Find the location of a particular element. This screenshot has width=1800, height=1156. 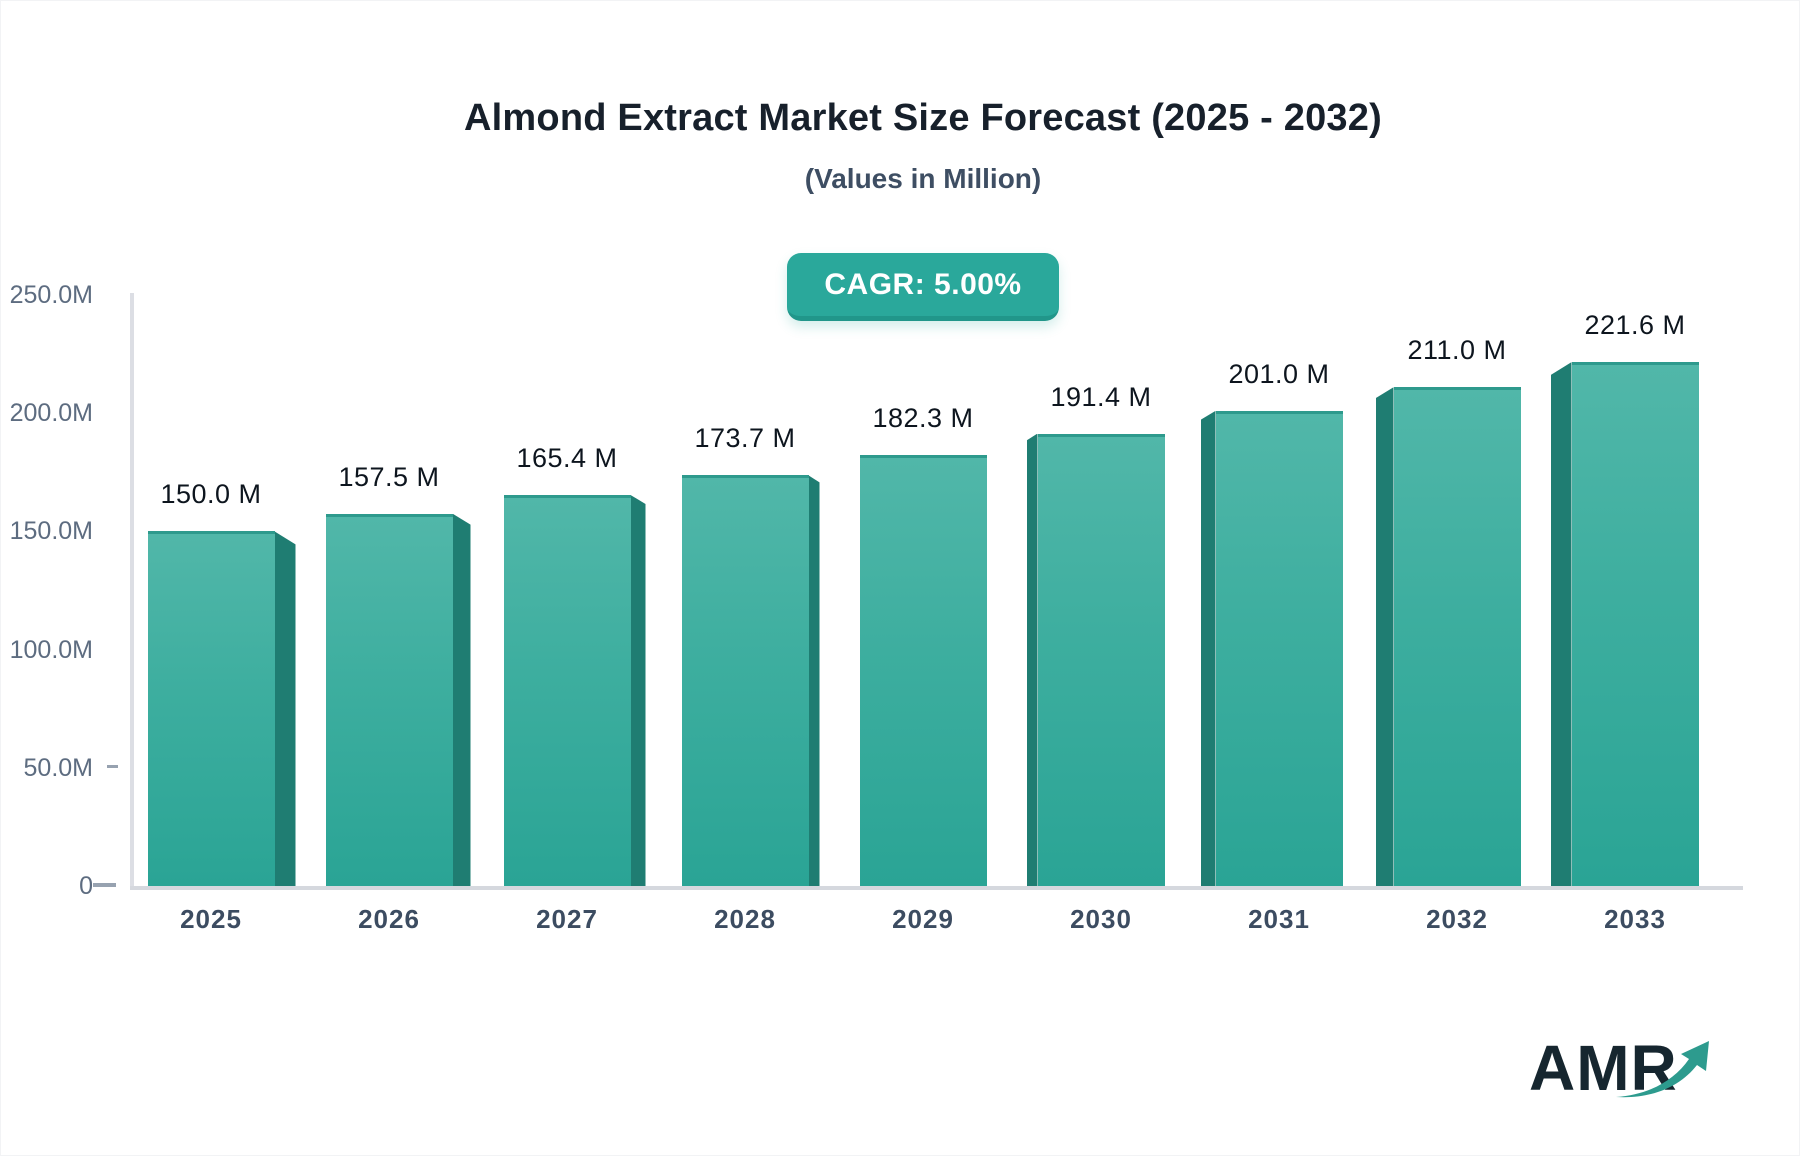

x-axis-line is located at coordinates (936, 888).